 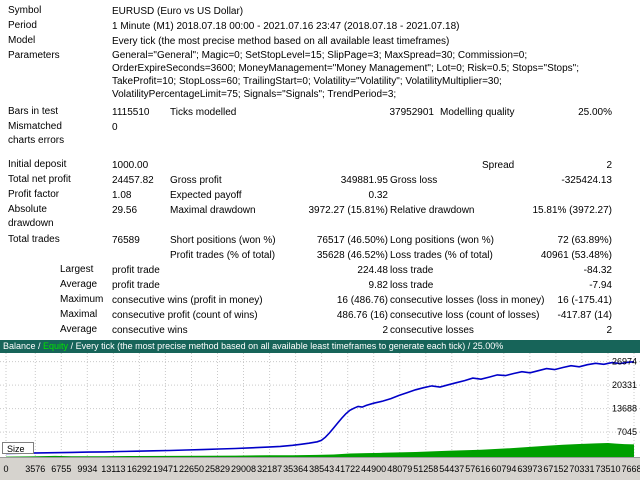 I want to click on netprofit-value: 24457.82, so click(x=133, y=180).